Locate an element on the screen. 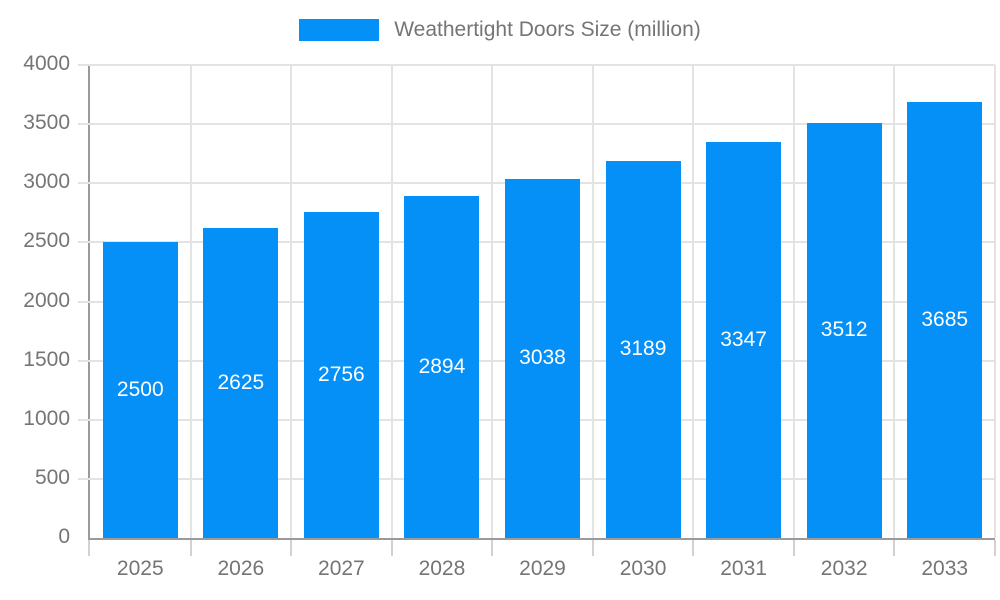 This screenshot has width=1000, height=600. chart-legend: Weathertight Doors Size (million) is located at coordinates (500, 30).